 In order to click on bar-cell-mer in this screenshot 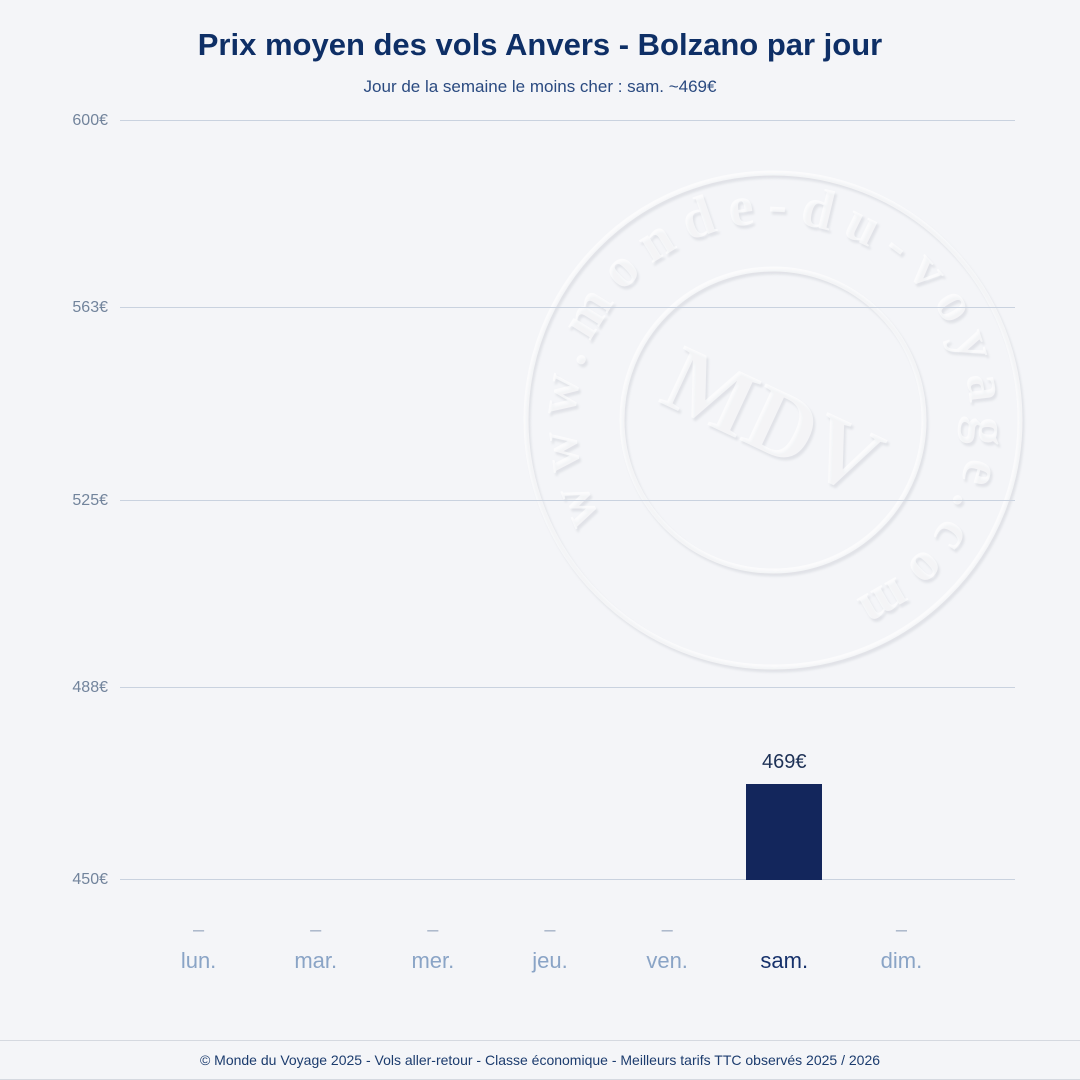, I will do `click(432, 500)`.